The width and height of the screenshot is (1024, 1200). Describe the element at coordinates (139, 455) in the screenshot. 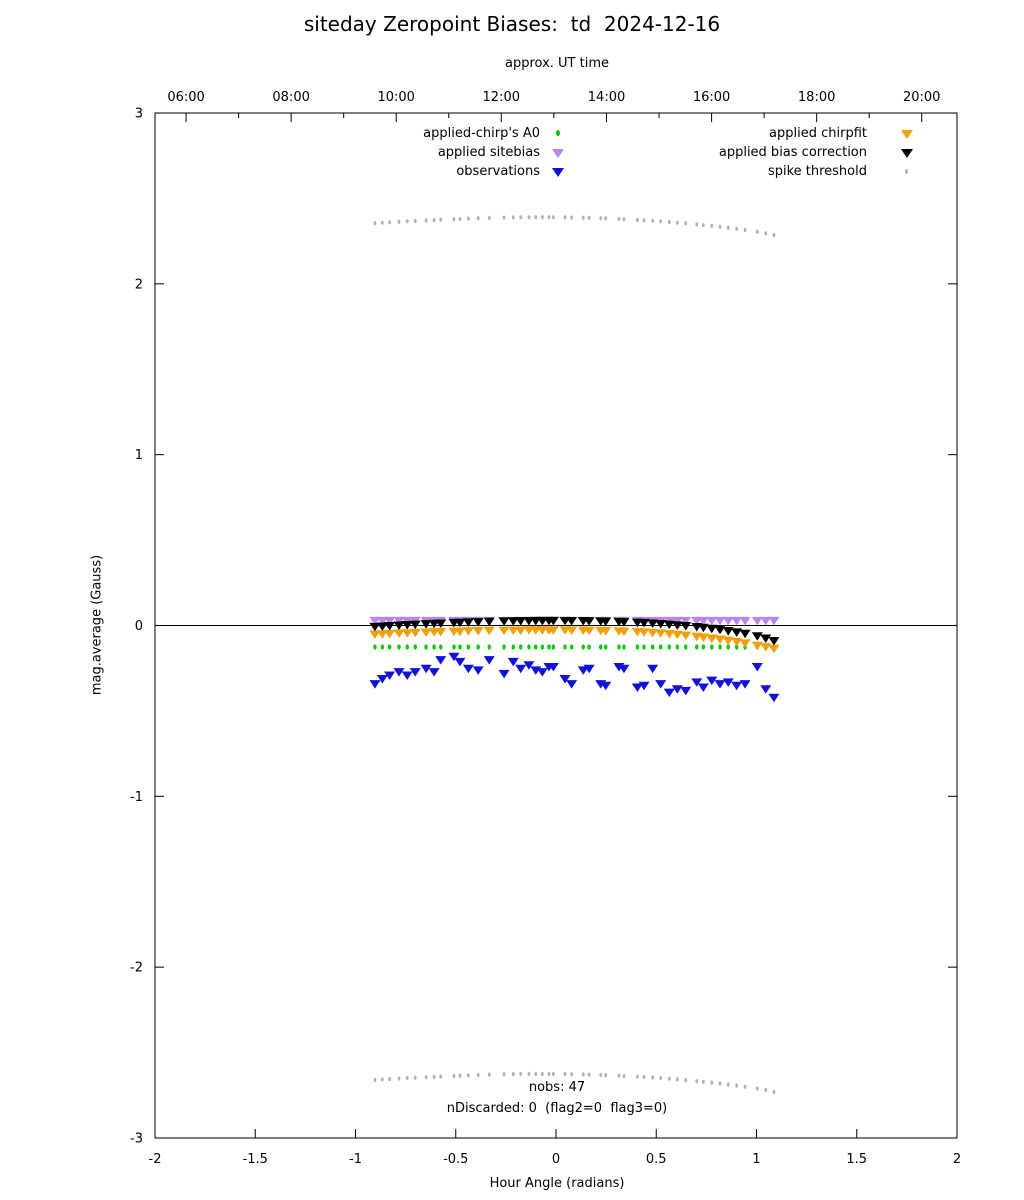

I see `y-tick-label: 1` at that location.